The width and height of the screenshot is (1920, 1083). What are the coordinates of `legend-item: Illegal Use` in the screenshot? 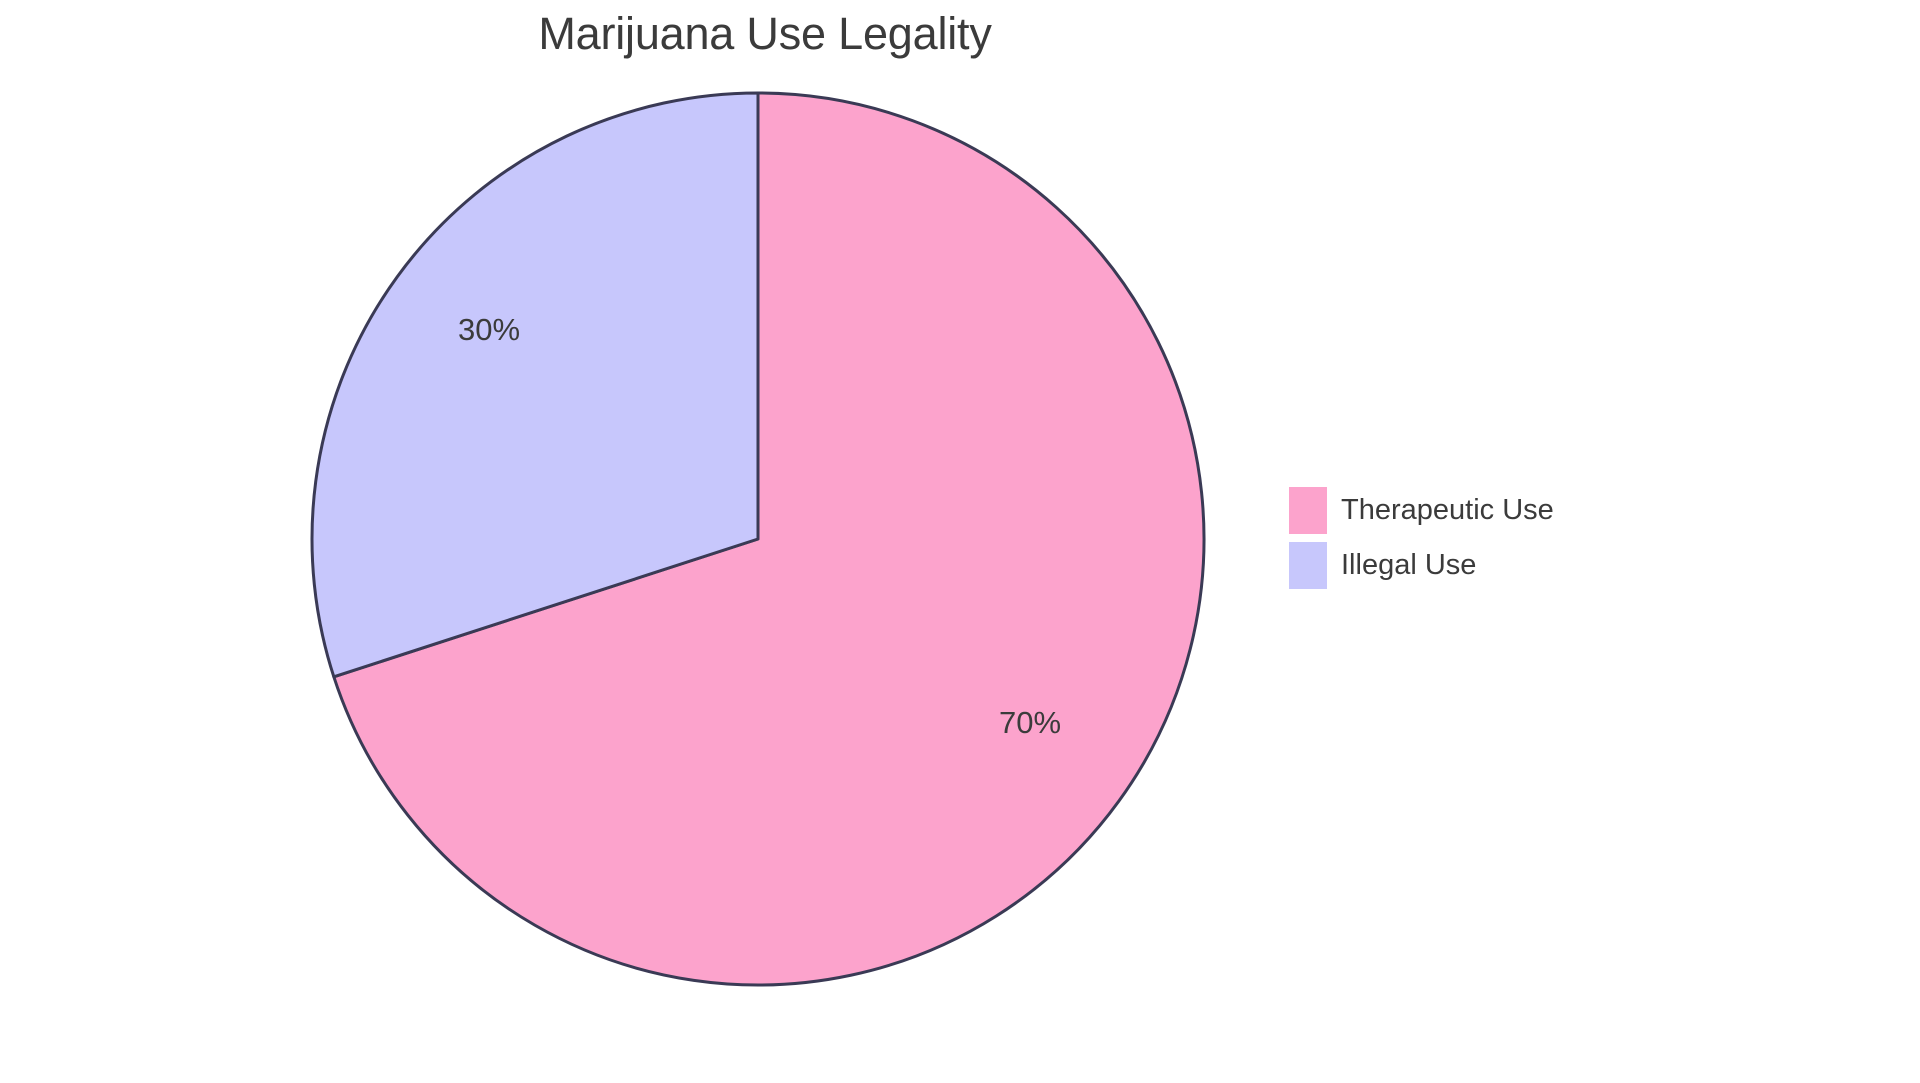 It's located at (1479, 565).